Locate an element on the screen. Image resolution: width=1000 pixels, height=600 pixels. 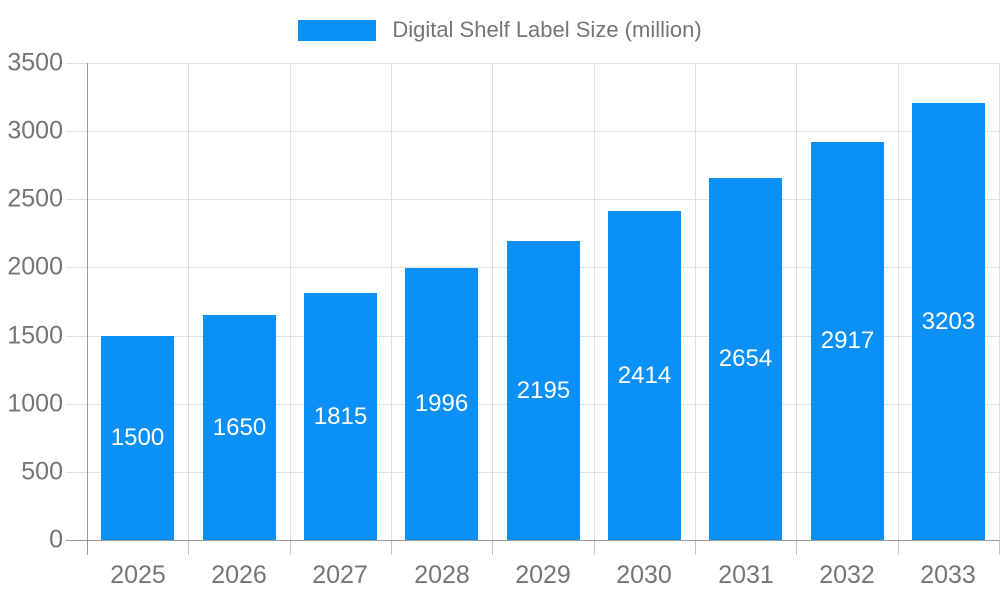
bar-2032: 2917 is located at coordinates (847, 341).